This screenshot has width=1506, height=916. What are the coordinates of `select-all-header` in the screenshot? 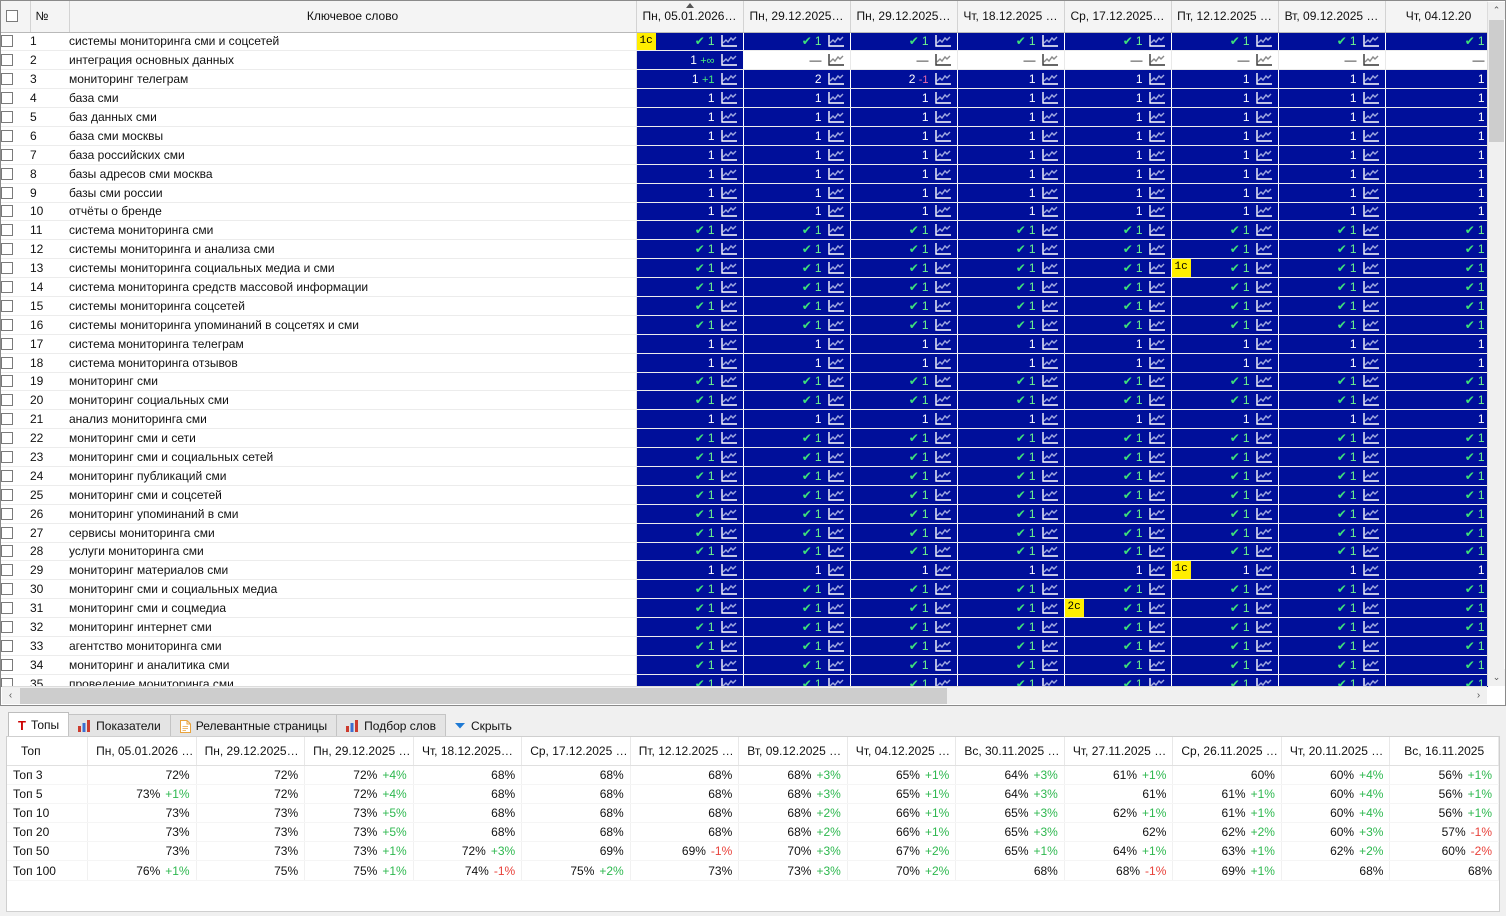 It's located at (16, 17).